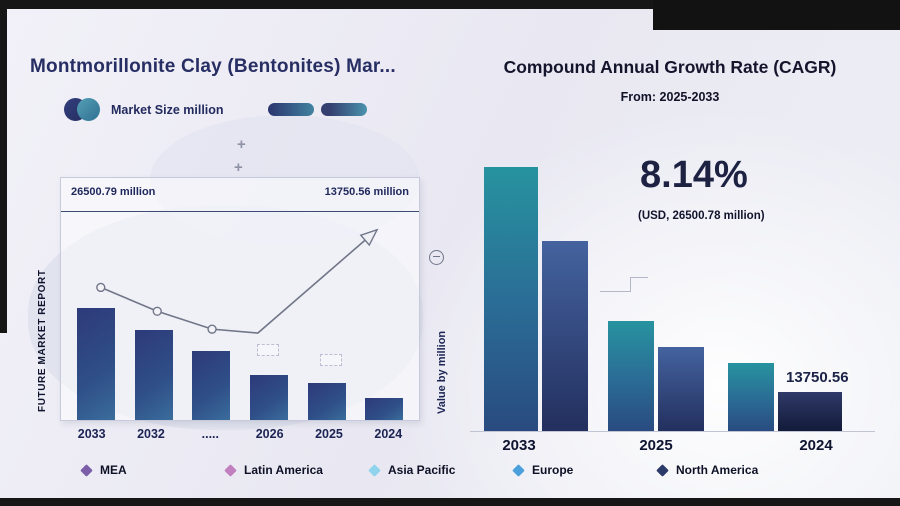 This screenshot has height=506, width=900. Describe the element at coordinates (776, 15) in the screenshot. I see `top-right-frame-block` at that location.